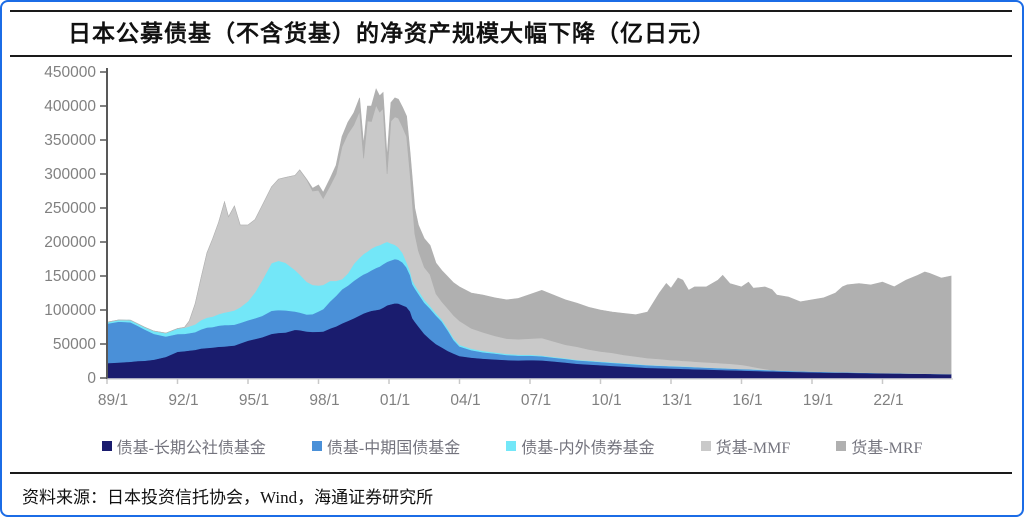 The height and width of the screenshot is (517, 1024). What do you see at coordinates (254, 400) in the screenshot?
I see `x-tick-label: 95/1` at bounding box center [254, 400].